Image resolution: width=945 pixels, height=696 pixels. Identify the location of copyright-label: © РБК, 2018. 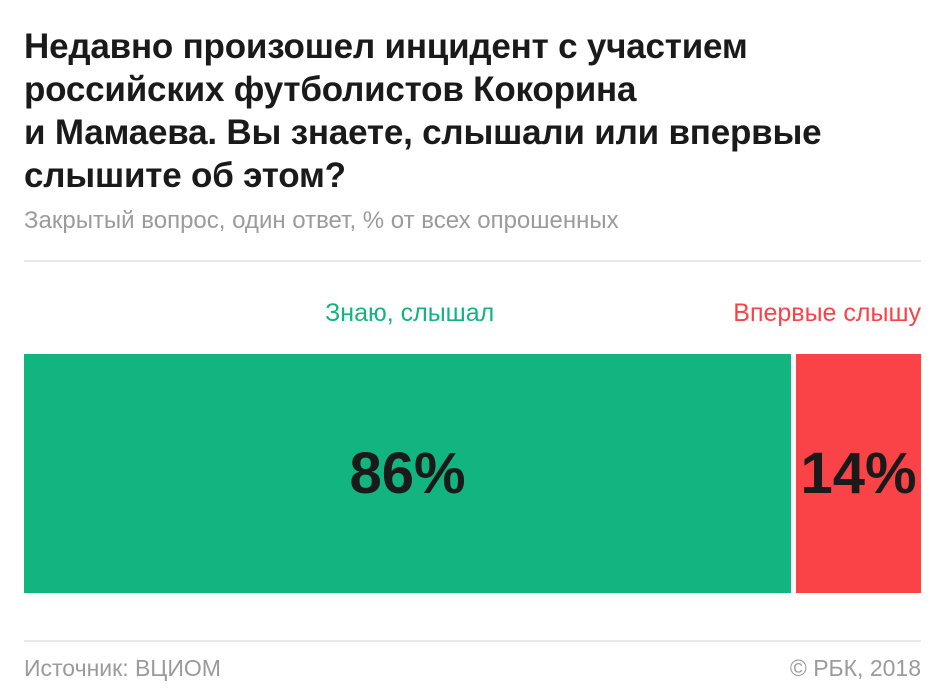
(855, 668).